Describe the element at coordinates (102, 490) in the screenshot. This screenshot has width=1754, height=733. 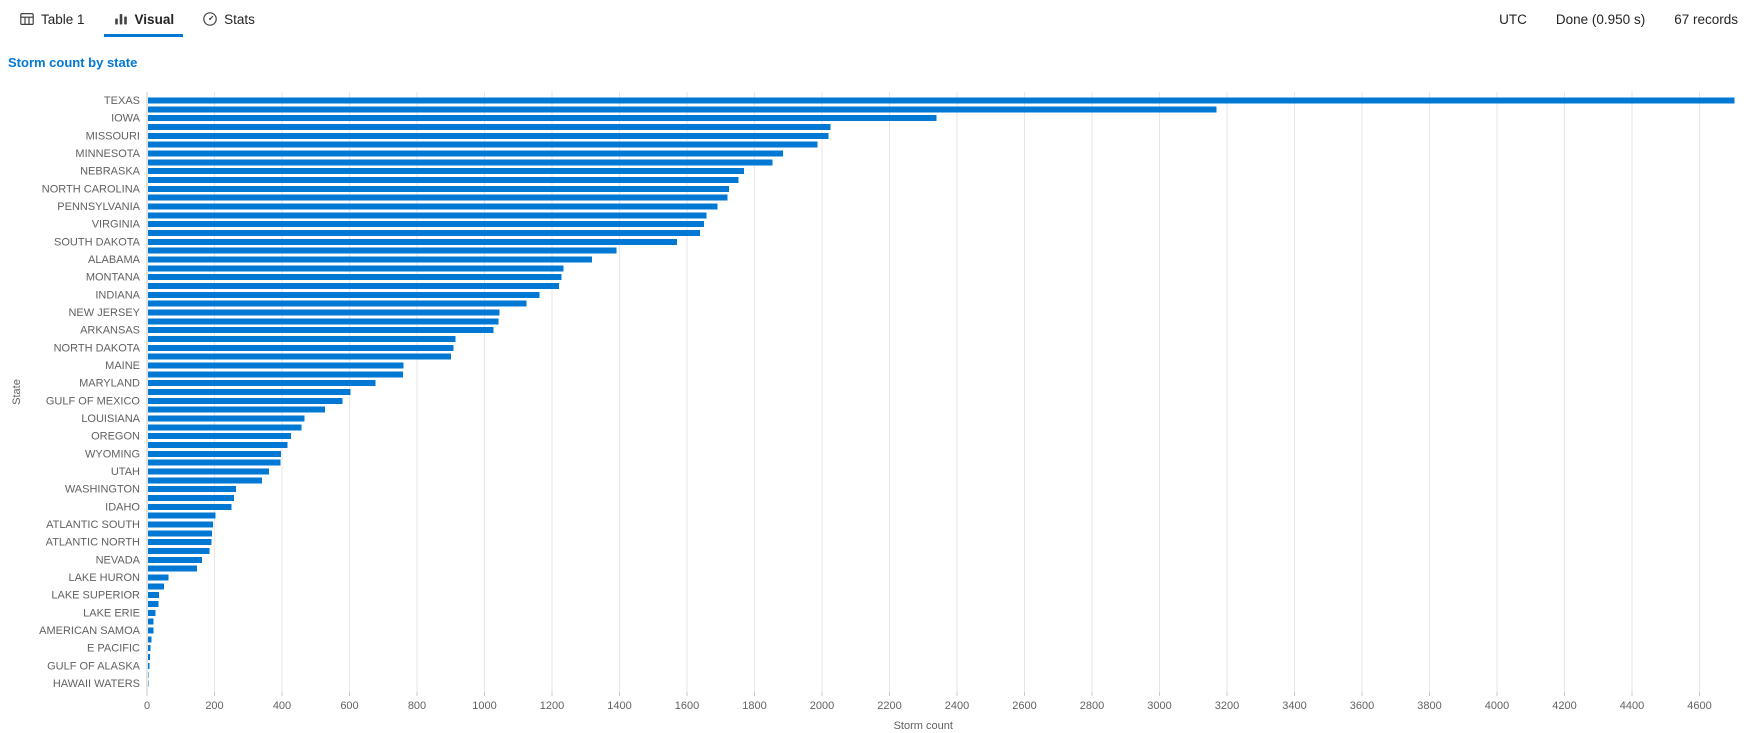
I see `y-axis-label: WASHINGTON` at that location.